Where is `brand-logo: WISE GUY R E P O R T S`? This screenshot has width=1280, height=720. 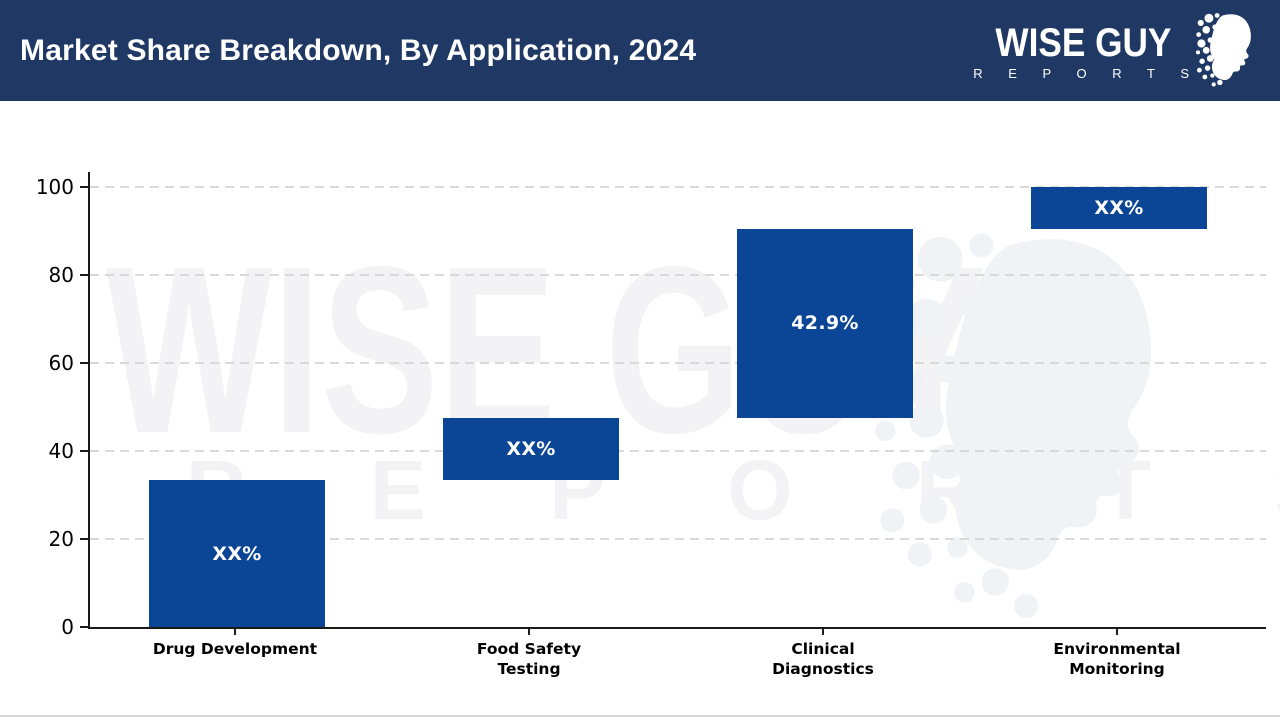 brand-logo: WISE GUY R E P O R T S is located at coordinates (1115, 51).